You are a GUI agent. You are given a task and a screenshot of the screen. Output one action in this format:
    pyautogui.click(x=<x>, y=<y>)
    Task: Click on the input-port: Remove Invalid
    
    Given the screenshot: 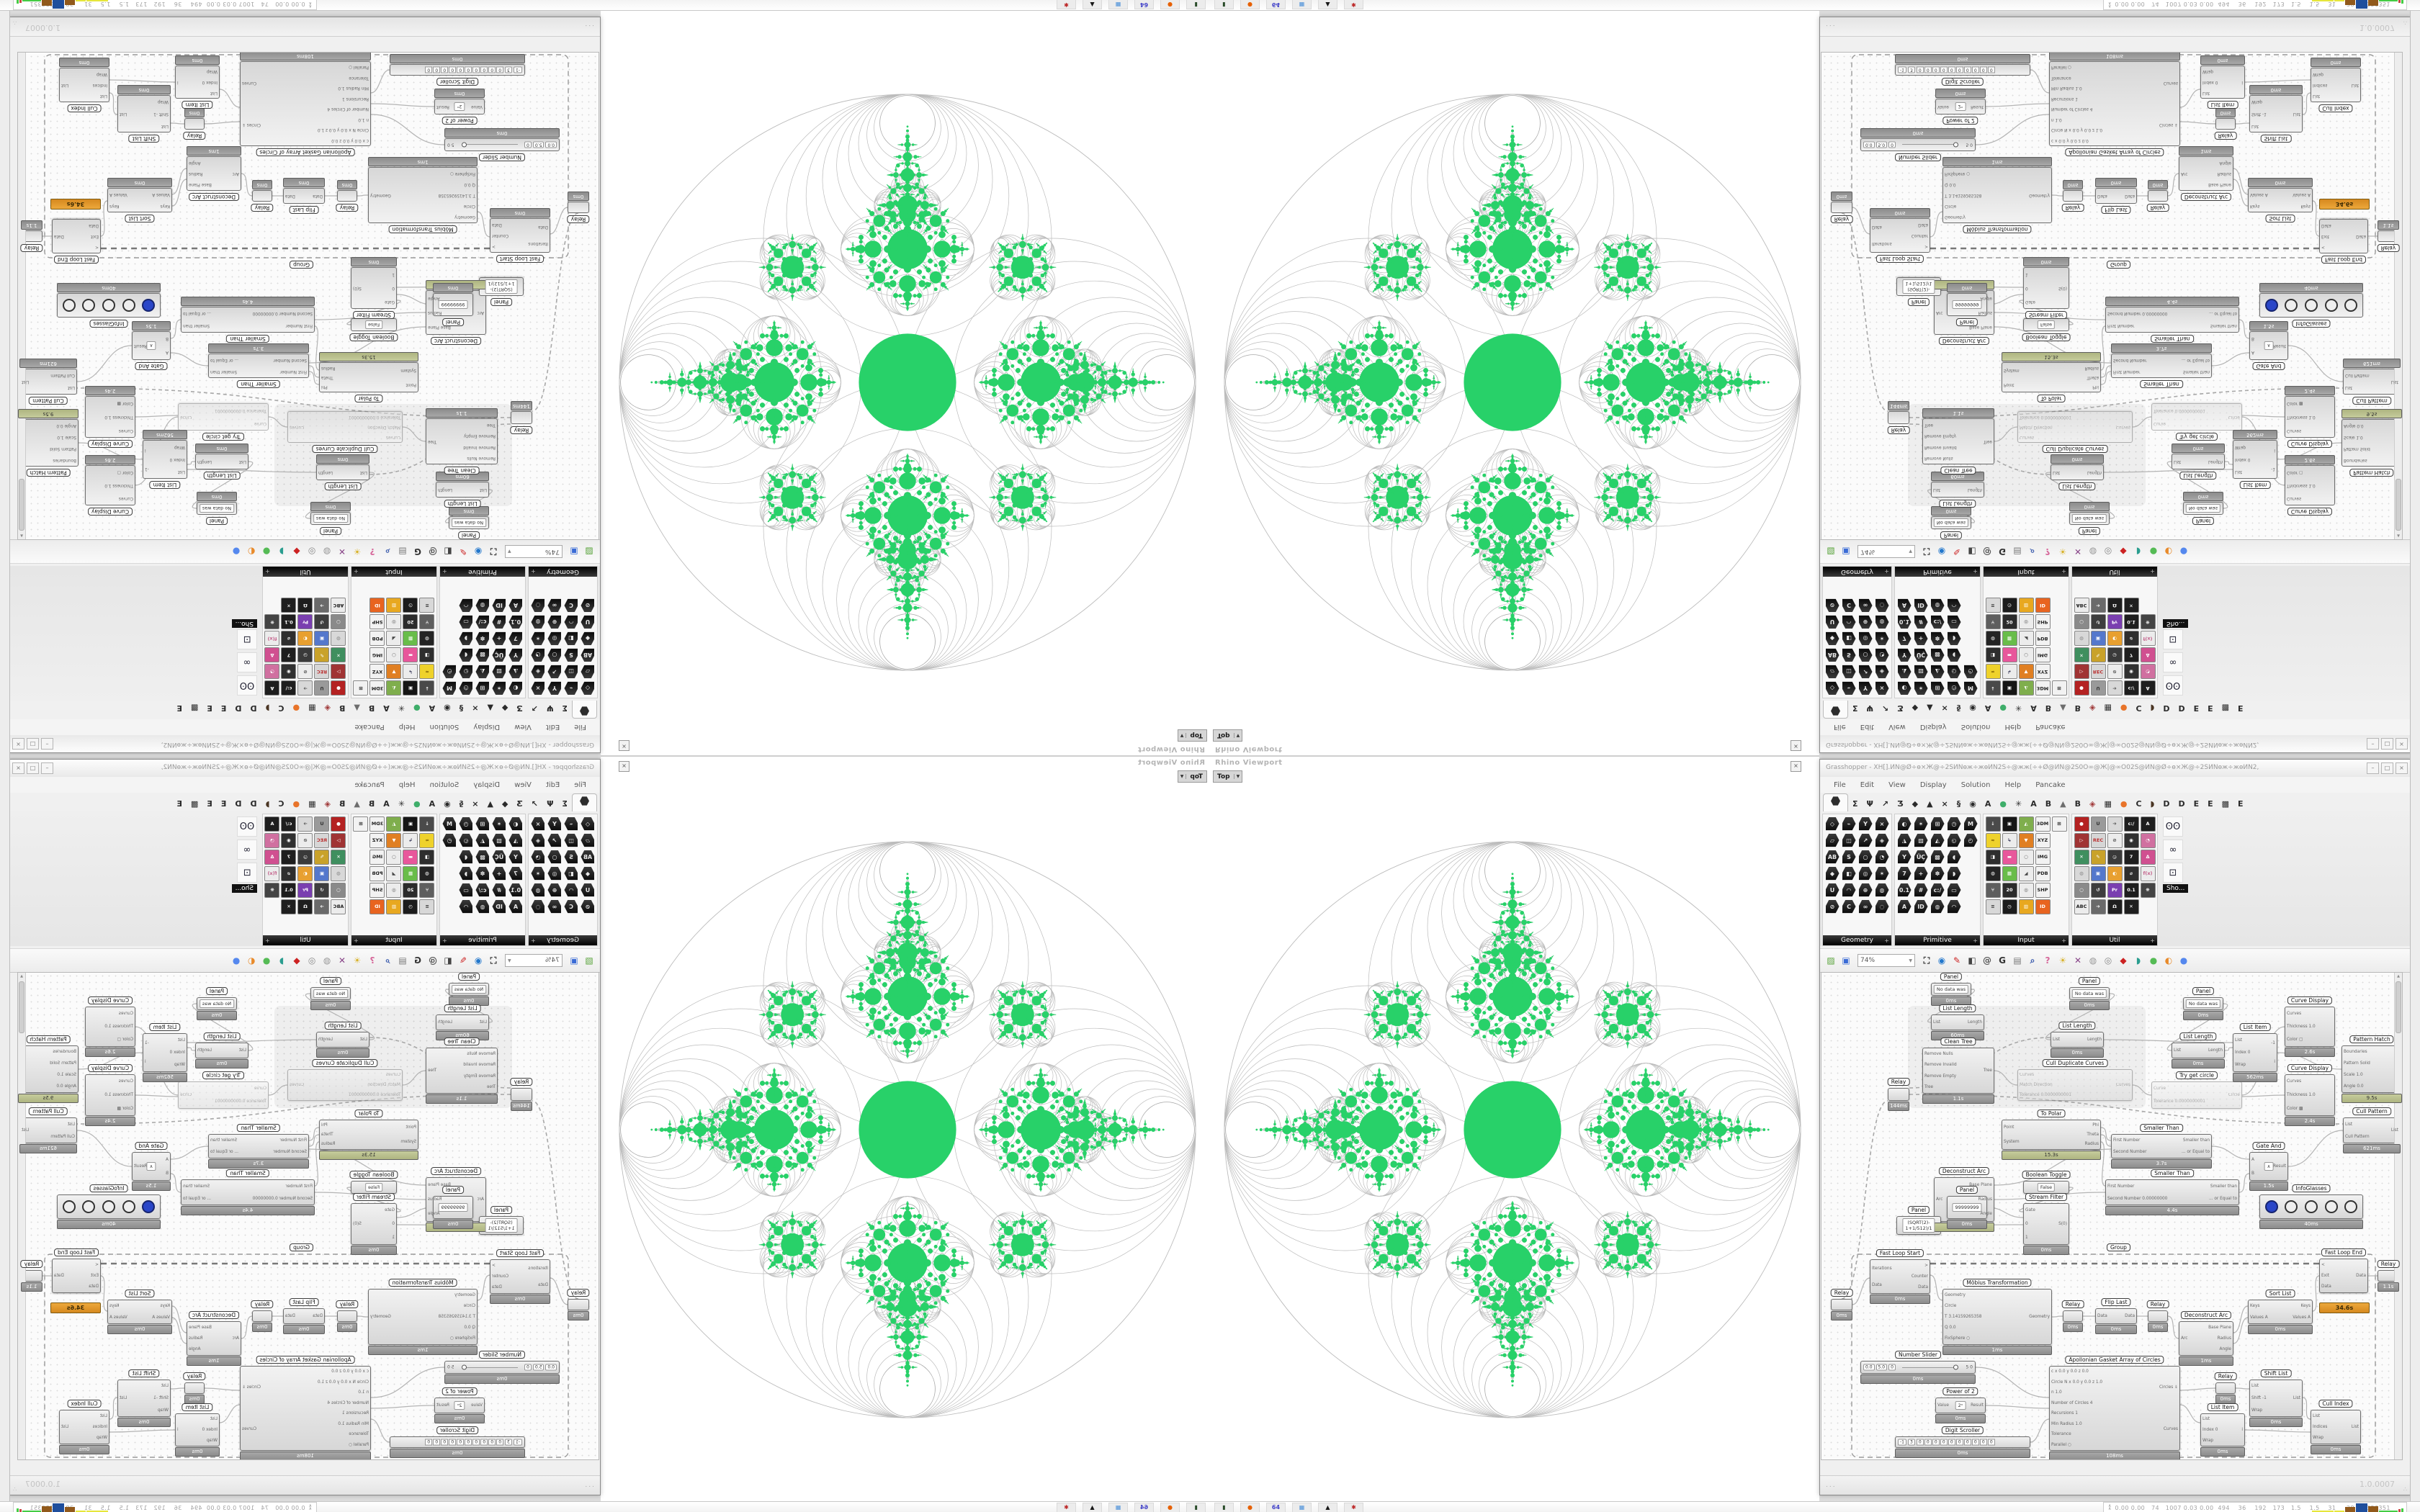 What is the action you would take?
    pyautogui.click(x=479, y=1065)
    